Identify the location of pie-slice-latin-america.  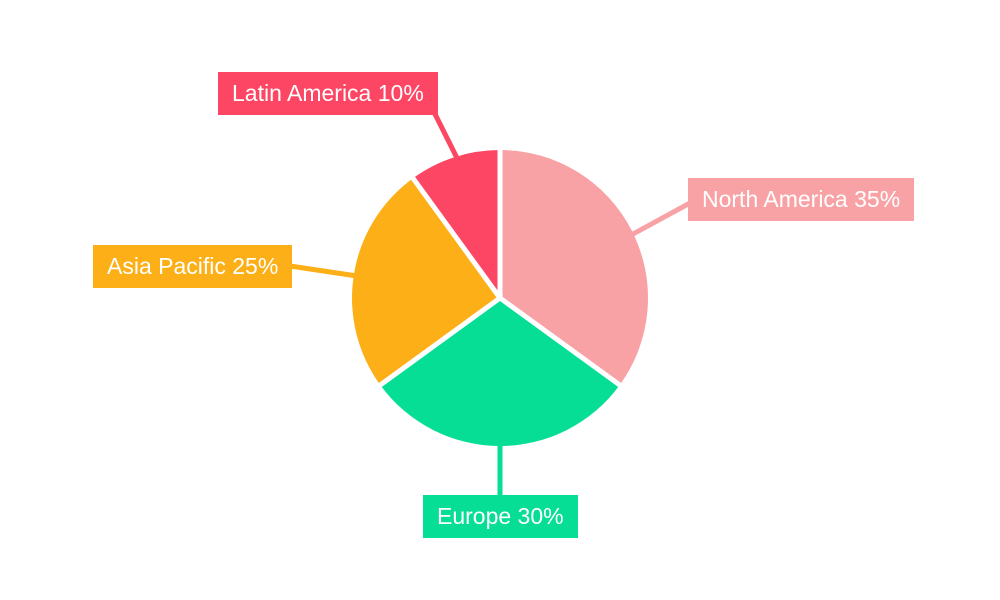
(456, 224).